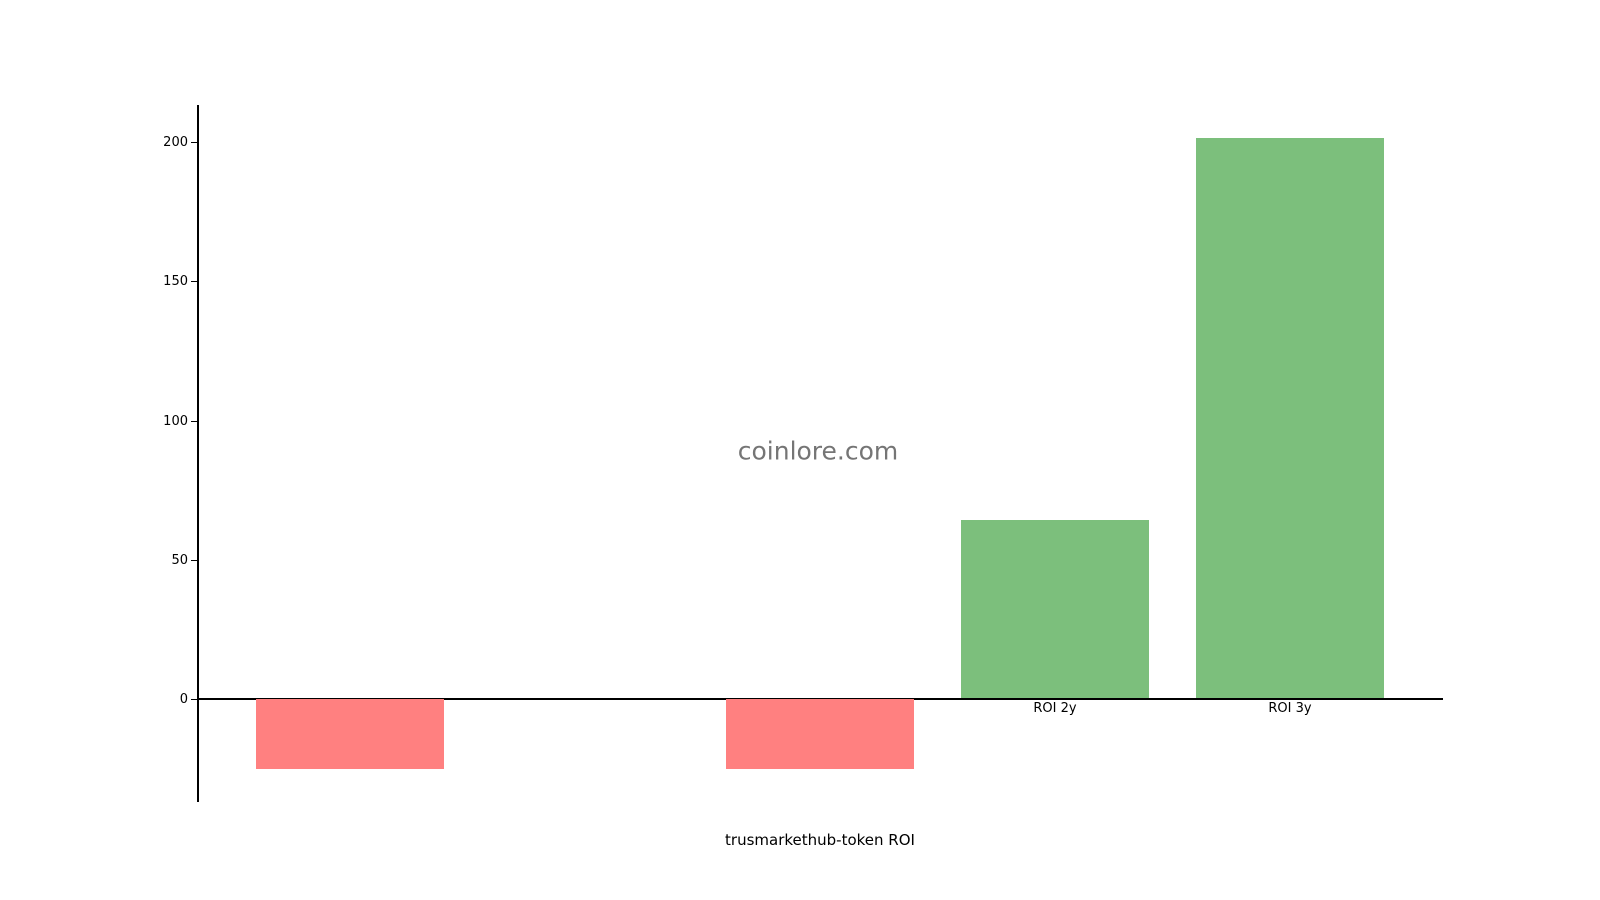 This screenshot has width=1600, height=900. What do you see at coordinates (175, 142) in the screenshot?
I see `y-tick-label: 200` at bounding box center [175, 142].